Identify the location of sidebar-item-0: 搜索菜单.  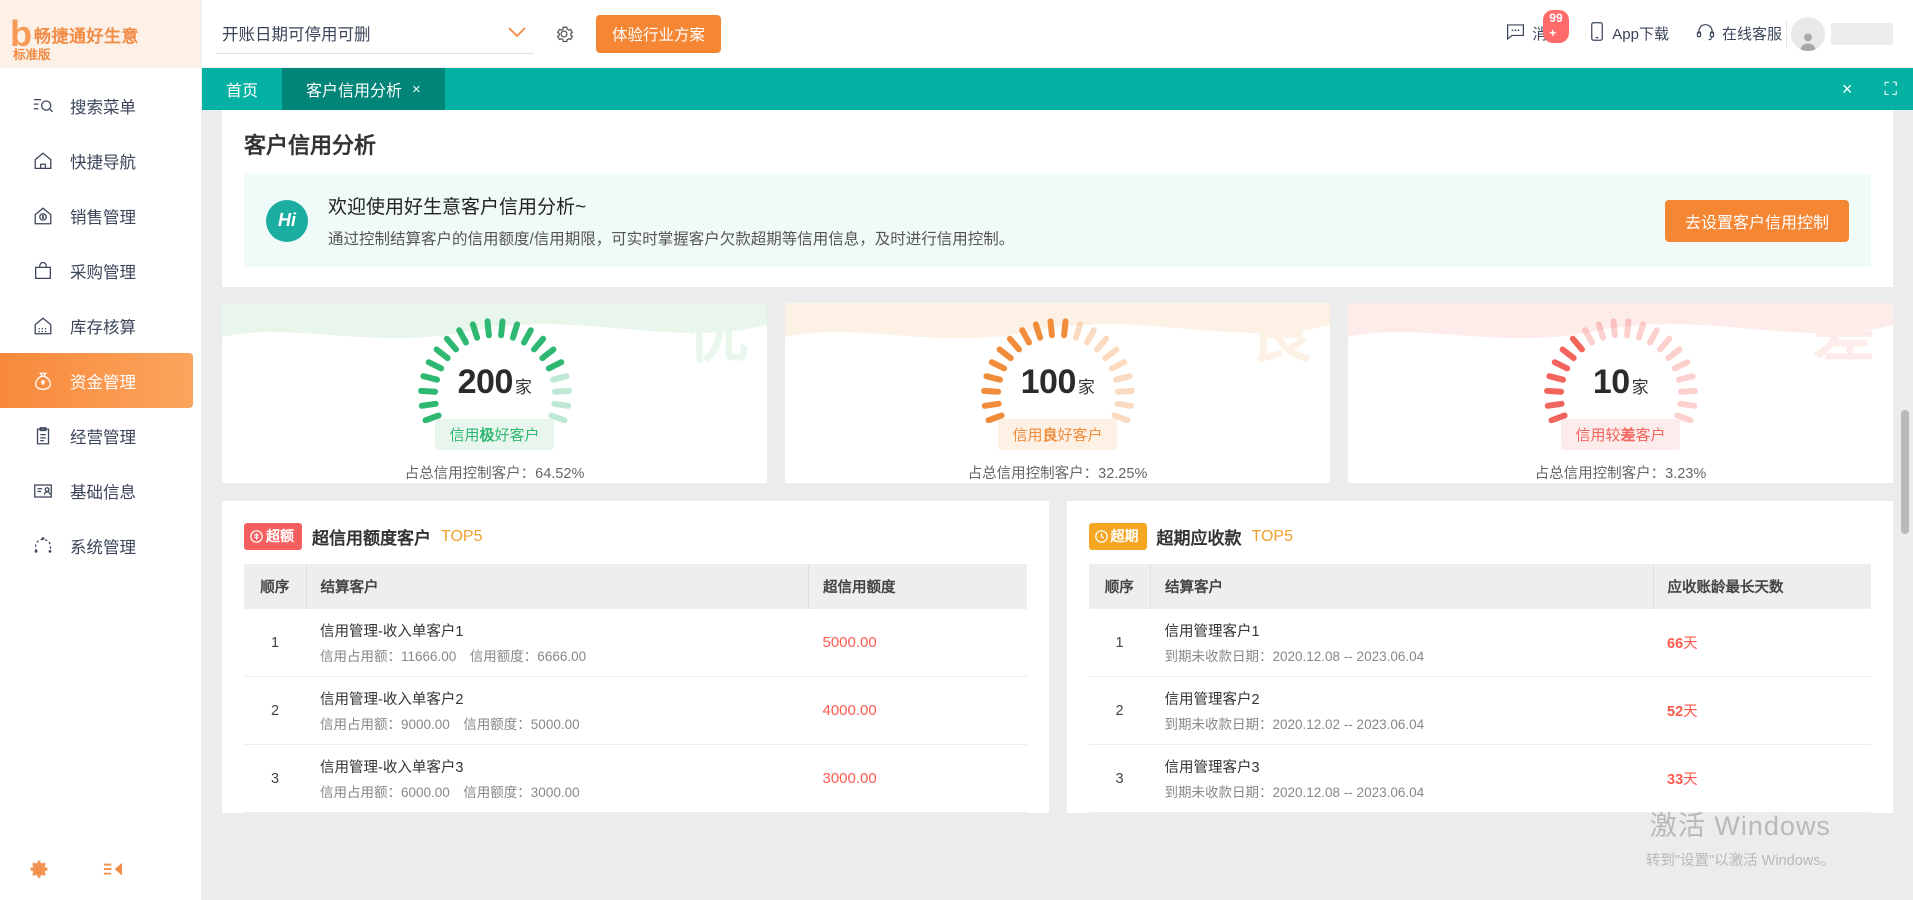
(100, 105).